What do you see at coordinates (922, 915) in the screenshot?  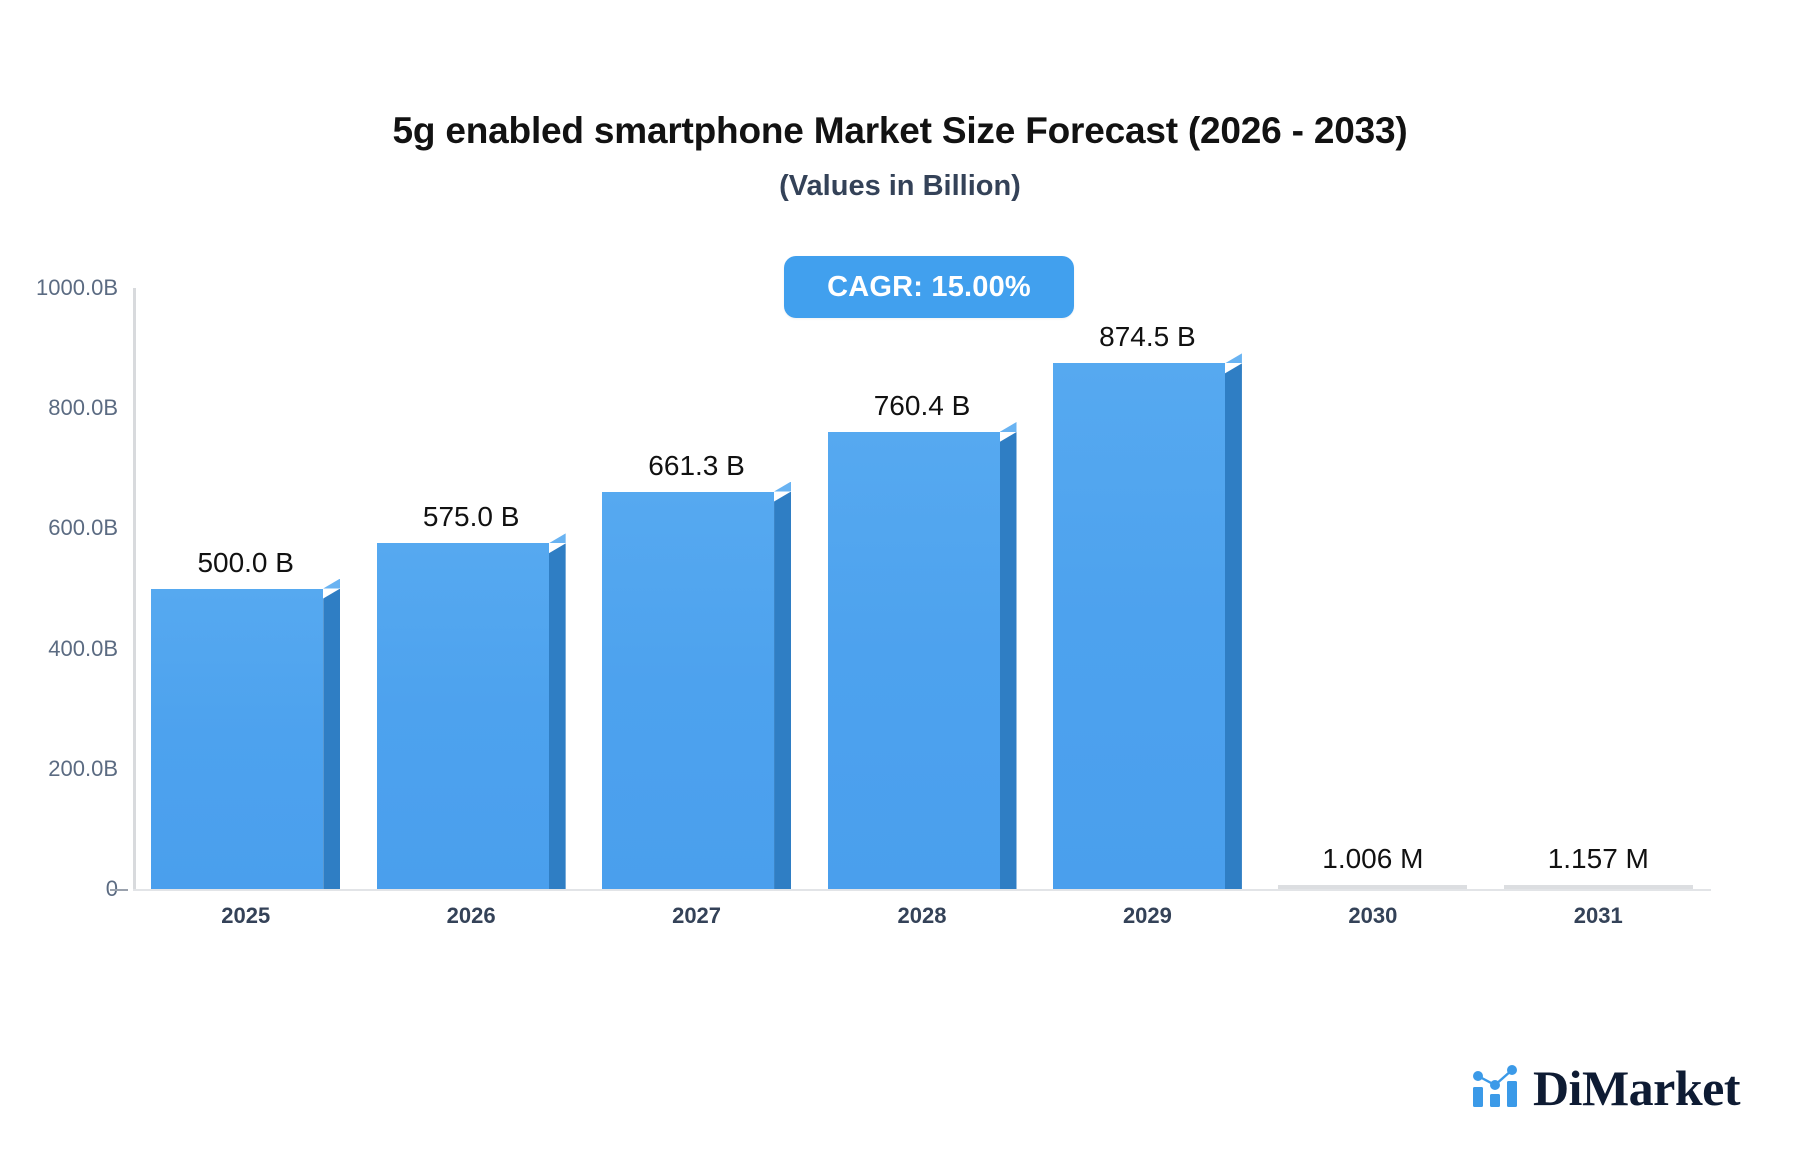 I see `x-axis-tick-label: 2028` at bounding box center [922, 915].